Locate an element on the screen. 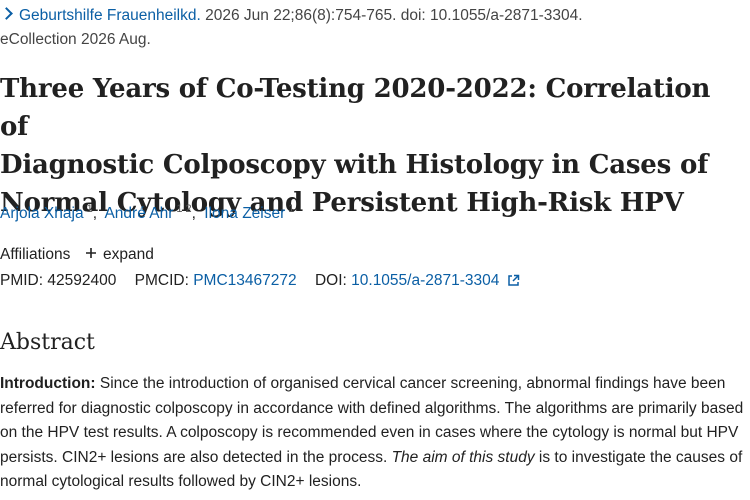 The height and width of the screenshot is (500, 750). external-link-icon is located at coordinates (513, 283).